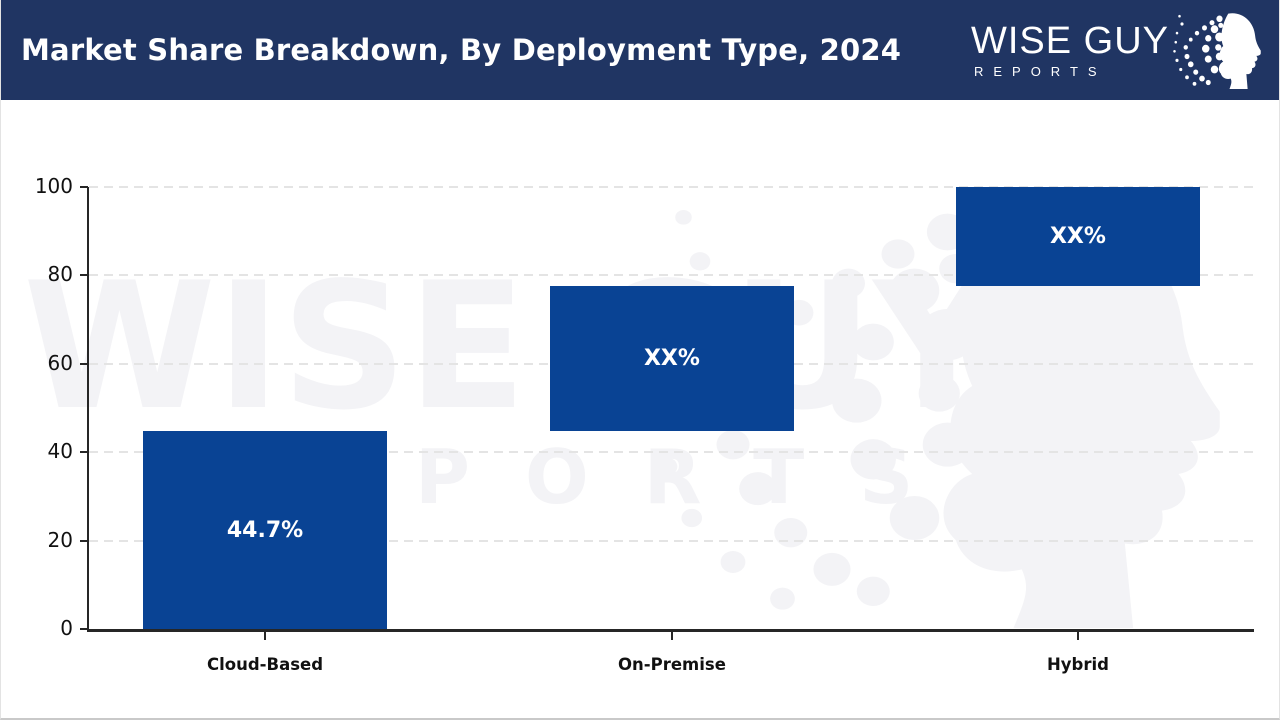  What do you see at coordinates (1077, 664) in the screenshot?
I see `x-axis-label-hybrid: Hybrid` at bounding box center [1077, 664].